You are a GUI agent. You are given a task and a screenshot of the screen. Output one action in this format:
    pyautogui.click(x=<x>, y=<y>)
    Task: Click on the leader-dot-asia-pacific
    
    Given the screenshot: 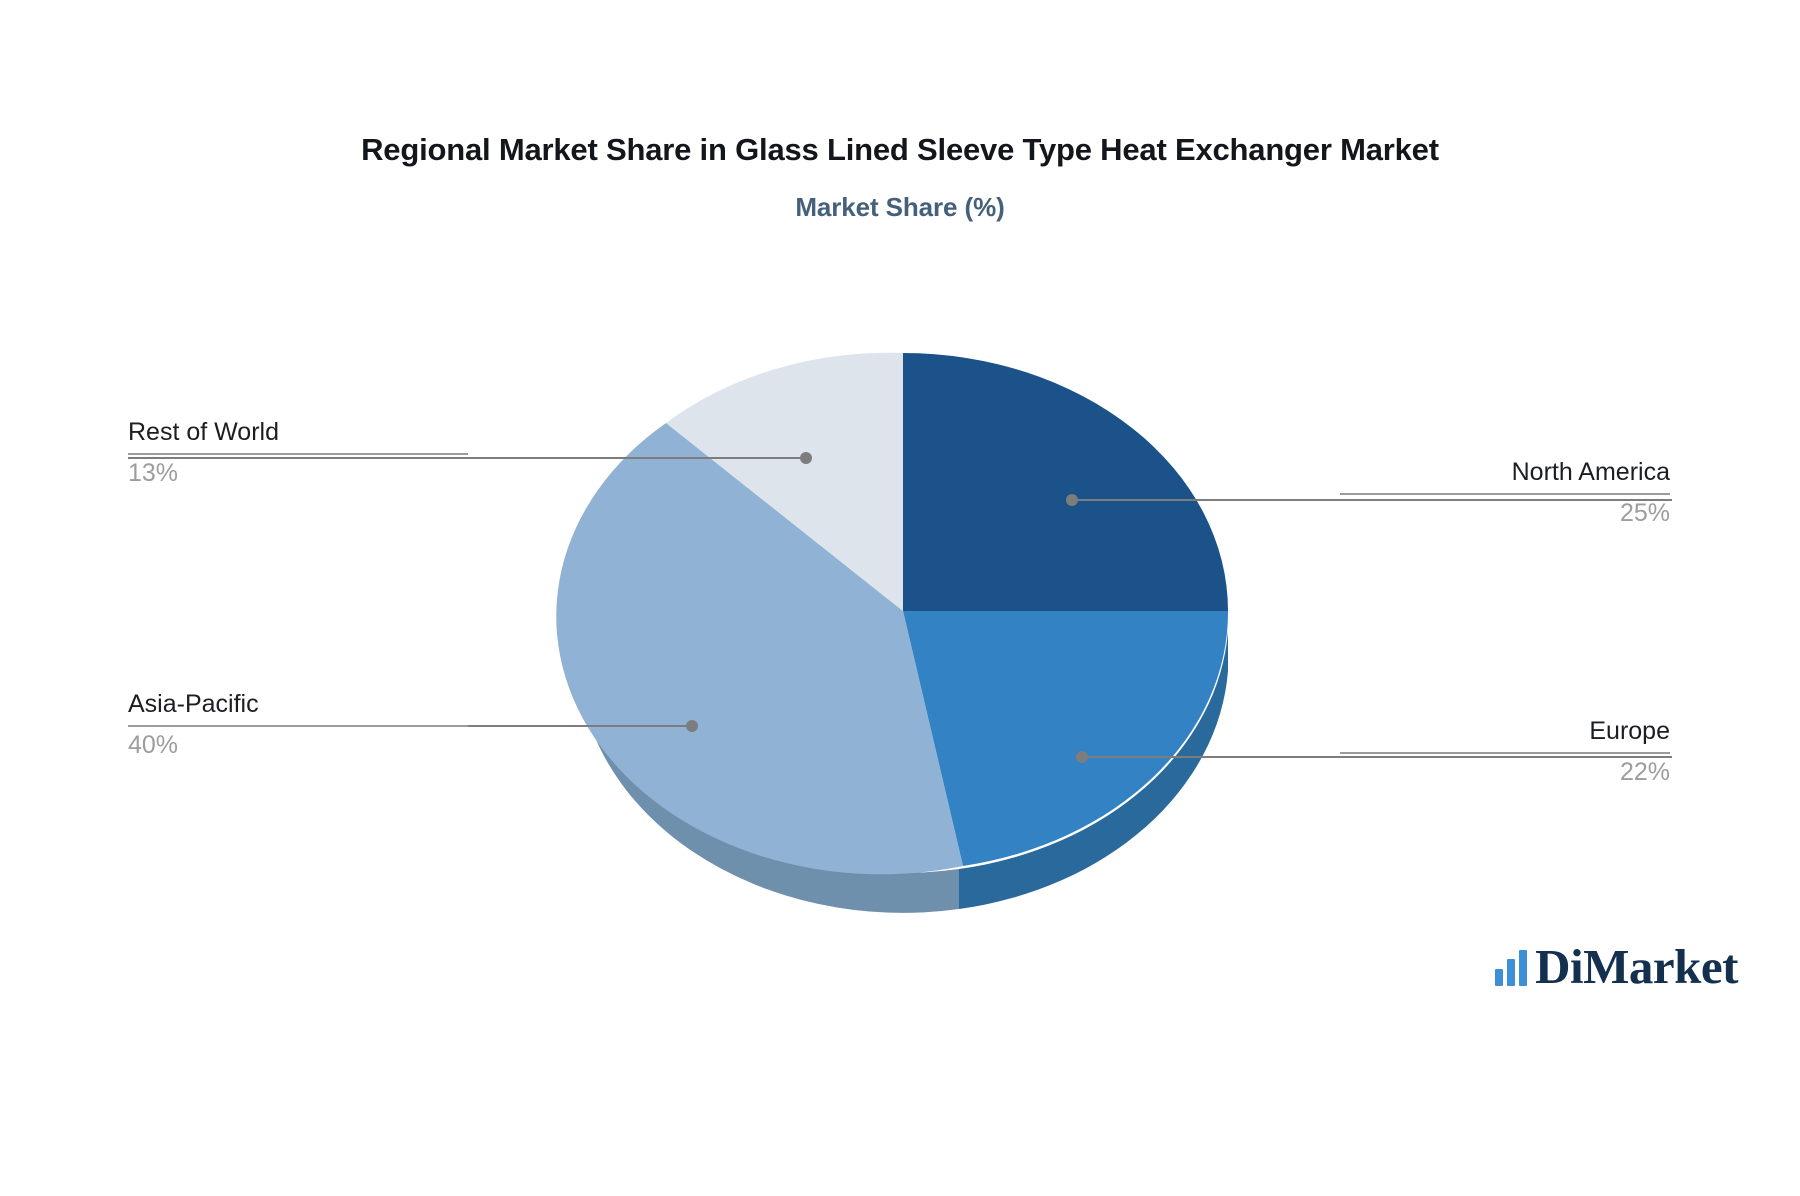 What is the action you would take?
    pyautogui.click(x=692, y=726)
    